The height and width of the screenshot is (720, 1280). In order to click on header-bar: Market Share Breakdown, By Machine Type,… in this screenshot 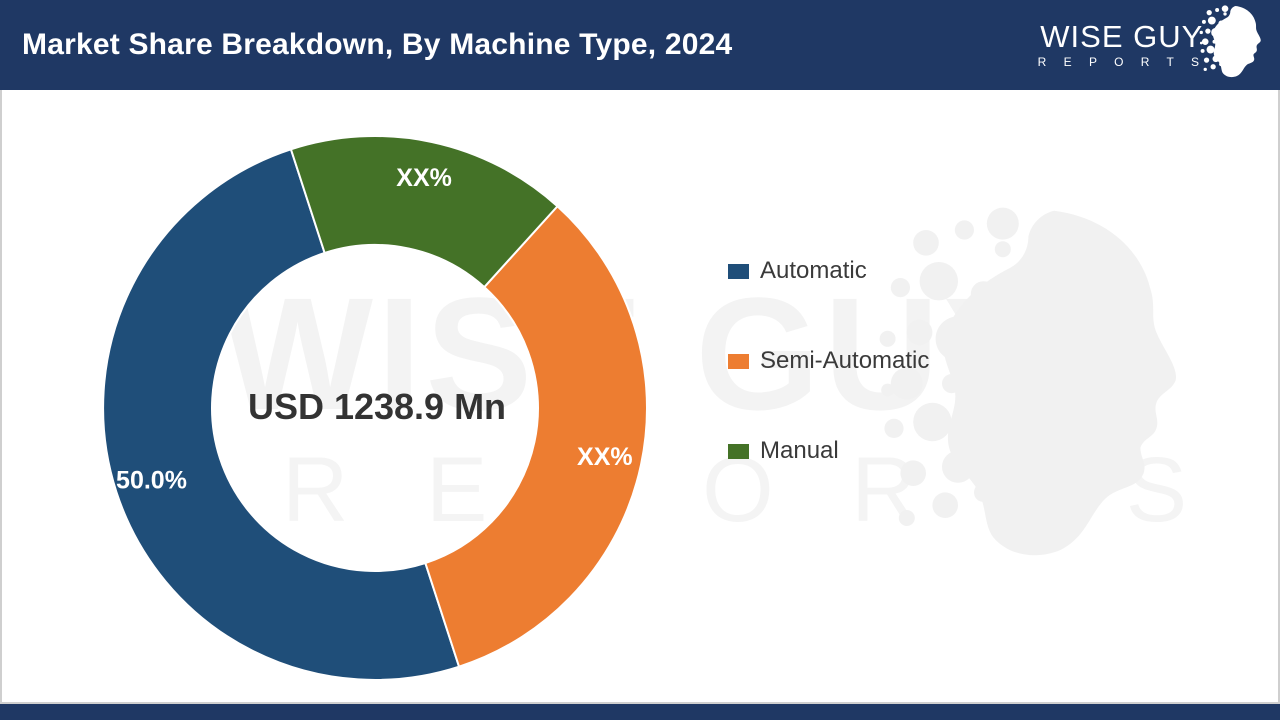, I will do `click(640, 45)`.